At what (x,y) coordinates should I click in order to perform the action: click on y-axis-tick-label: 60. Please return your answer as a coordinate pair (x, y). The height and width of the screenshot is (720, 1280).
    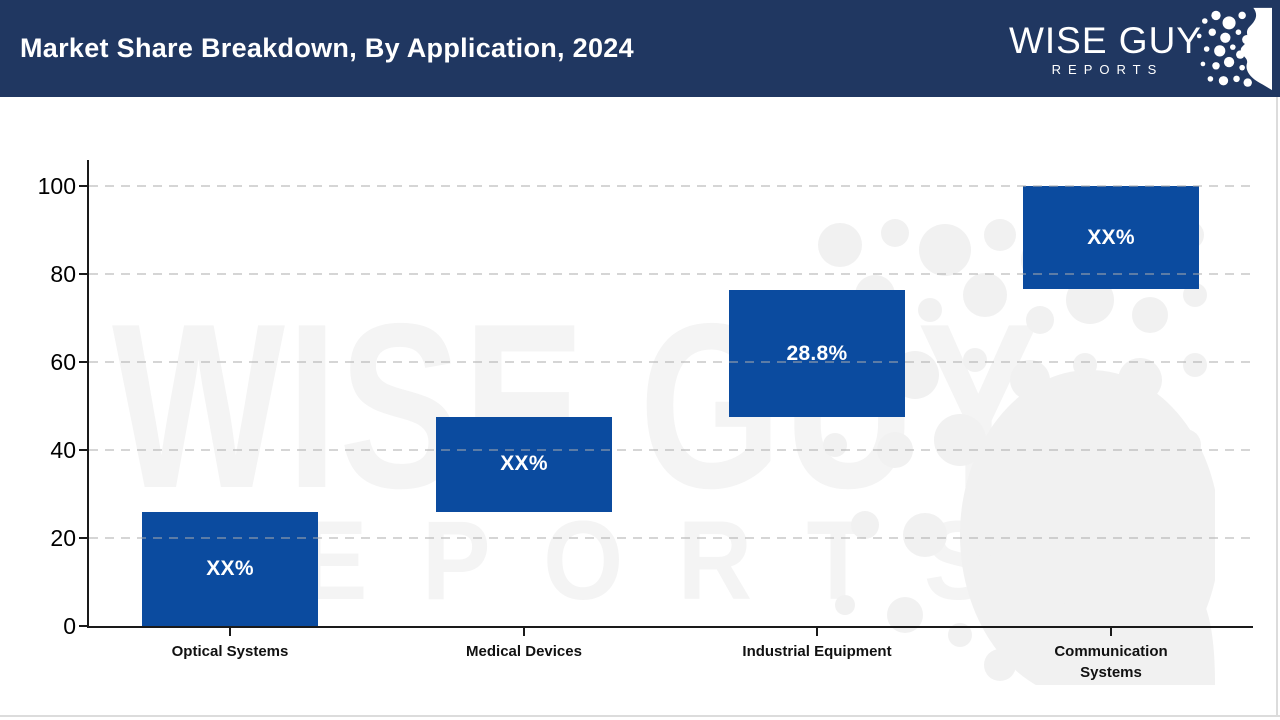
    Looking at the image, I should click on (63, 362).